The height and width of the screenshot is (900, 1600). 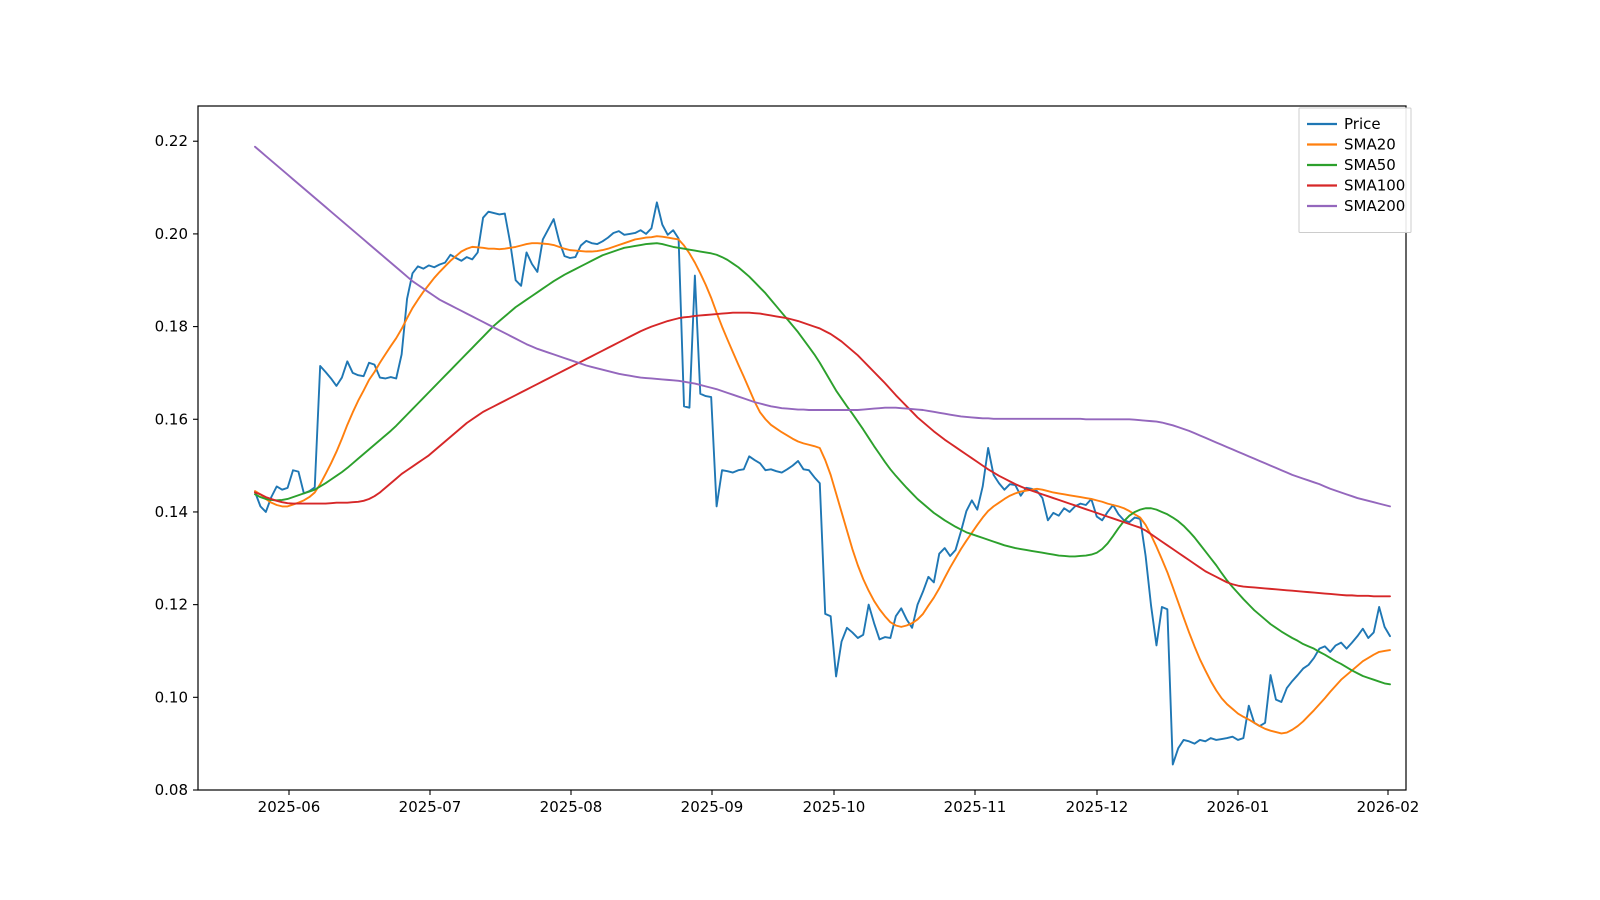 What do you see at coordinates (1238, 807) in the screenshot?
I see `x-tick-label: 2026-01` at bounding box center [1238, 807].